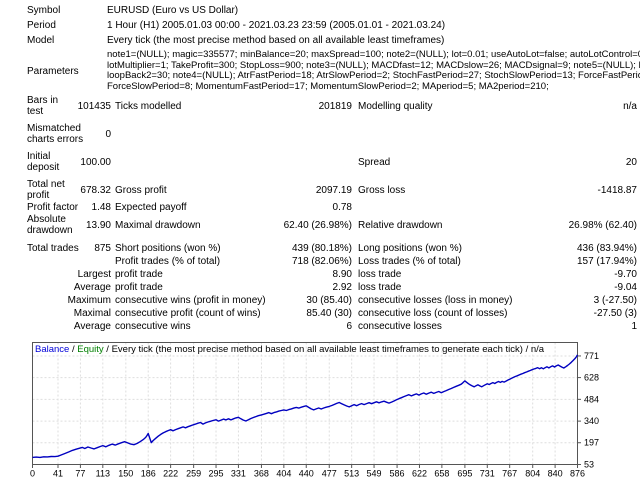 The width and height of the screenshot is (640, 483). I want to click on x-tick-label: 222, so click(170, 474).